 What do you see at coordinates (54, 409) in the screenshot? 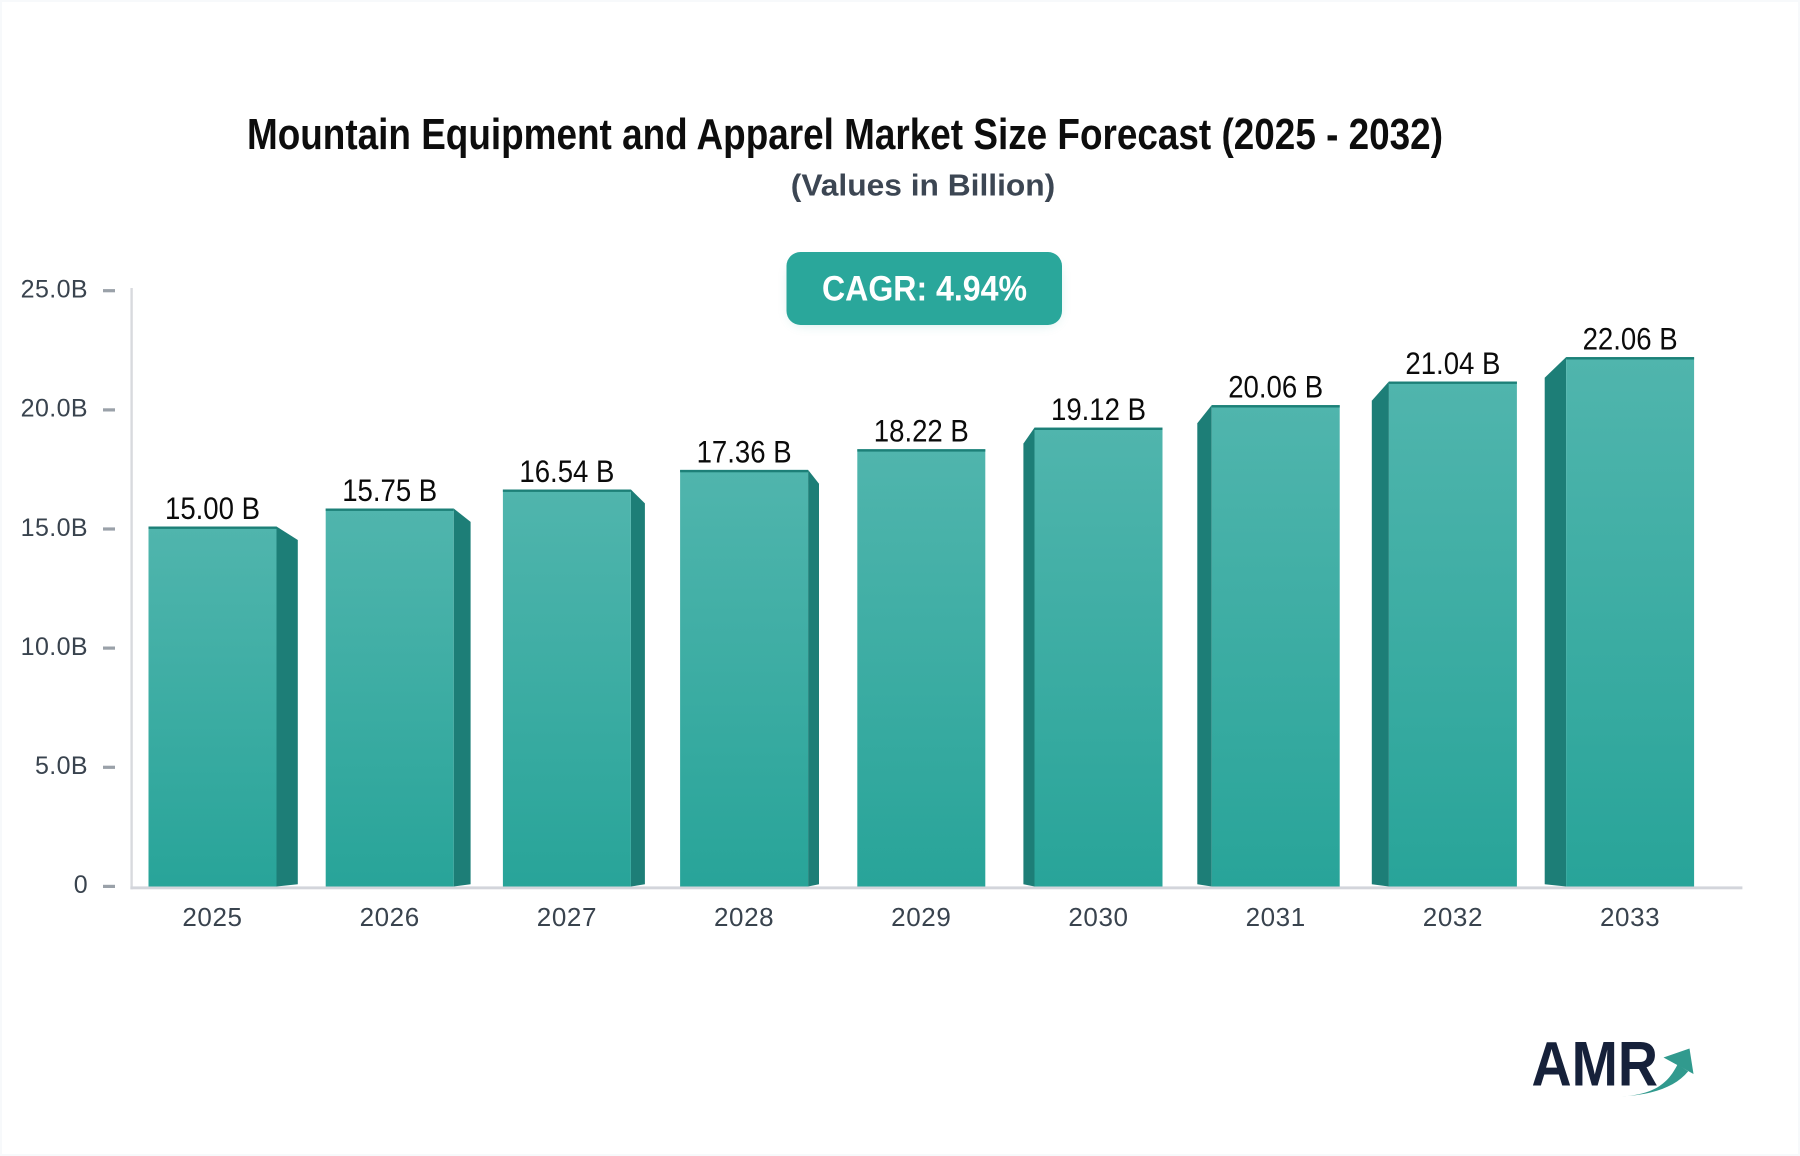
I see `svg-text: 20.0B` at bounding box center [54, 409].